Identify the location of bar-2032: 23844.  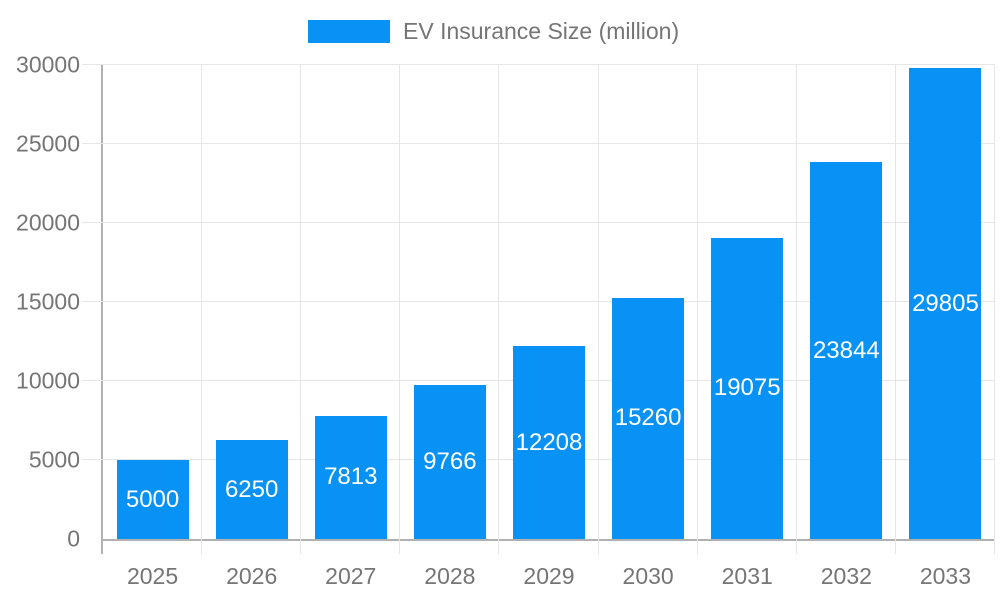
(846, 350).